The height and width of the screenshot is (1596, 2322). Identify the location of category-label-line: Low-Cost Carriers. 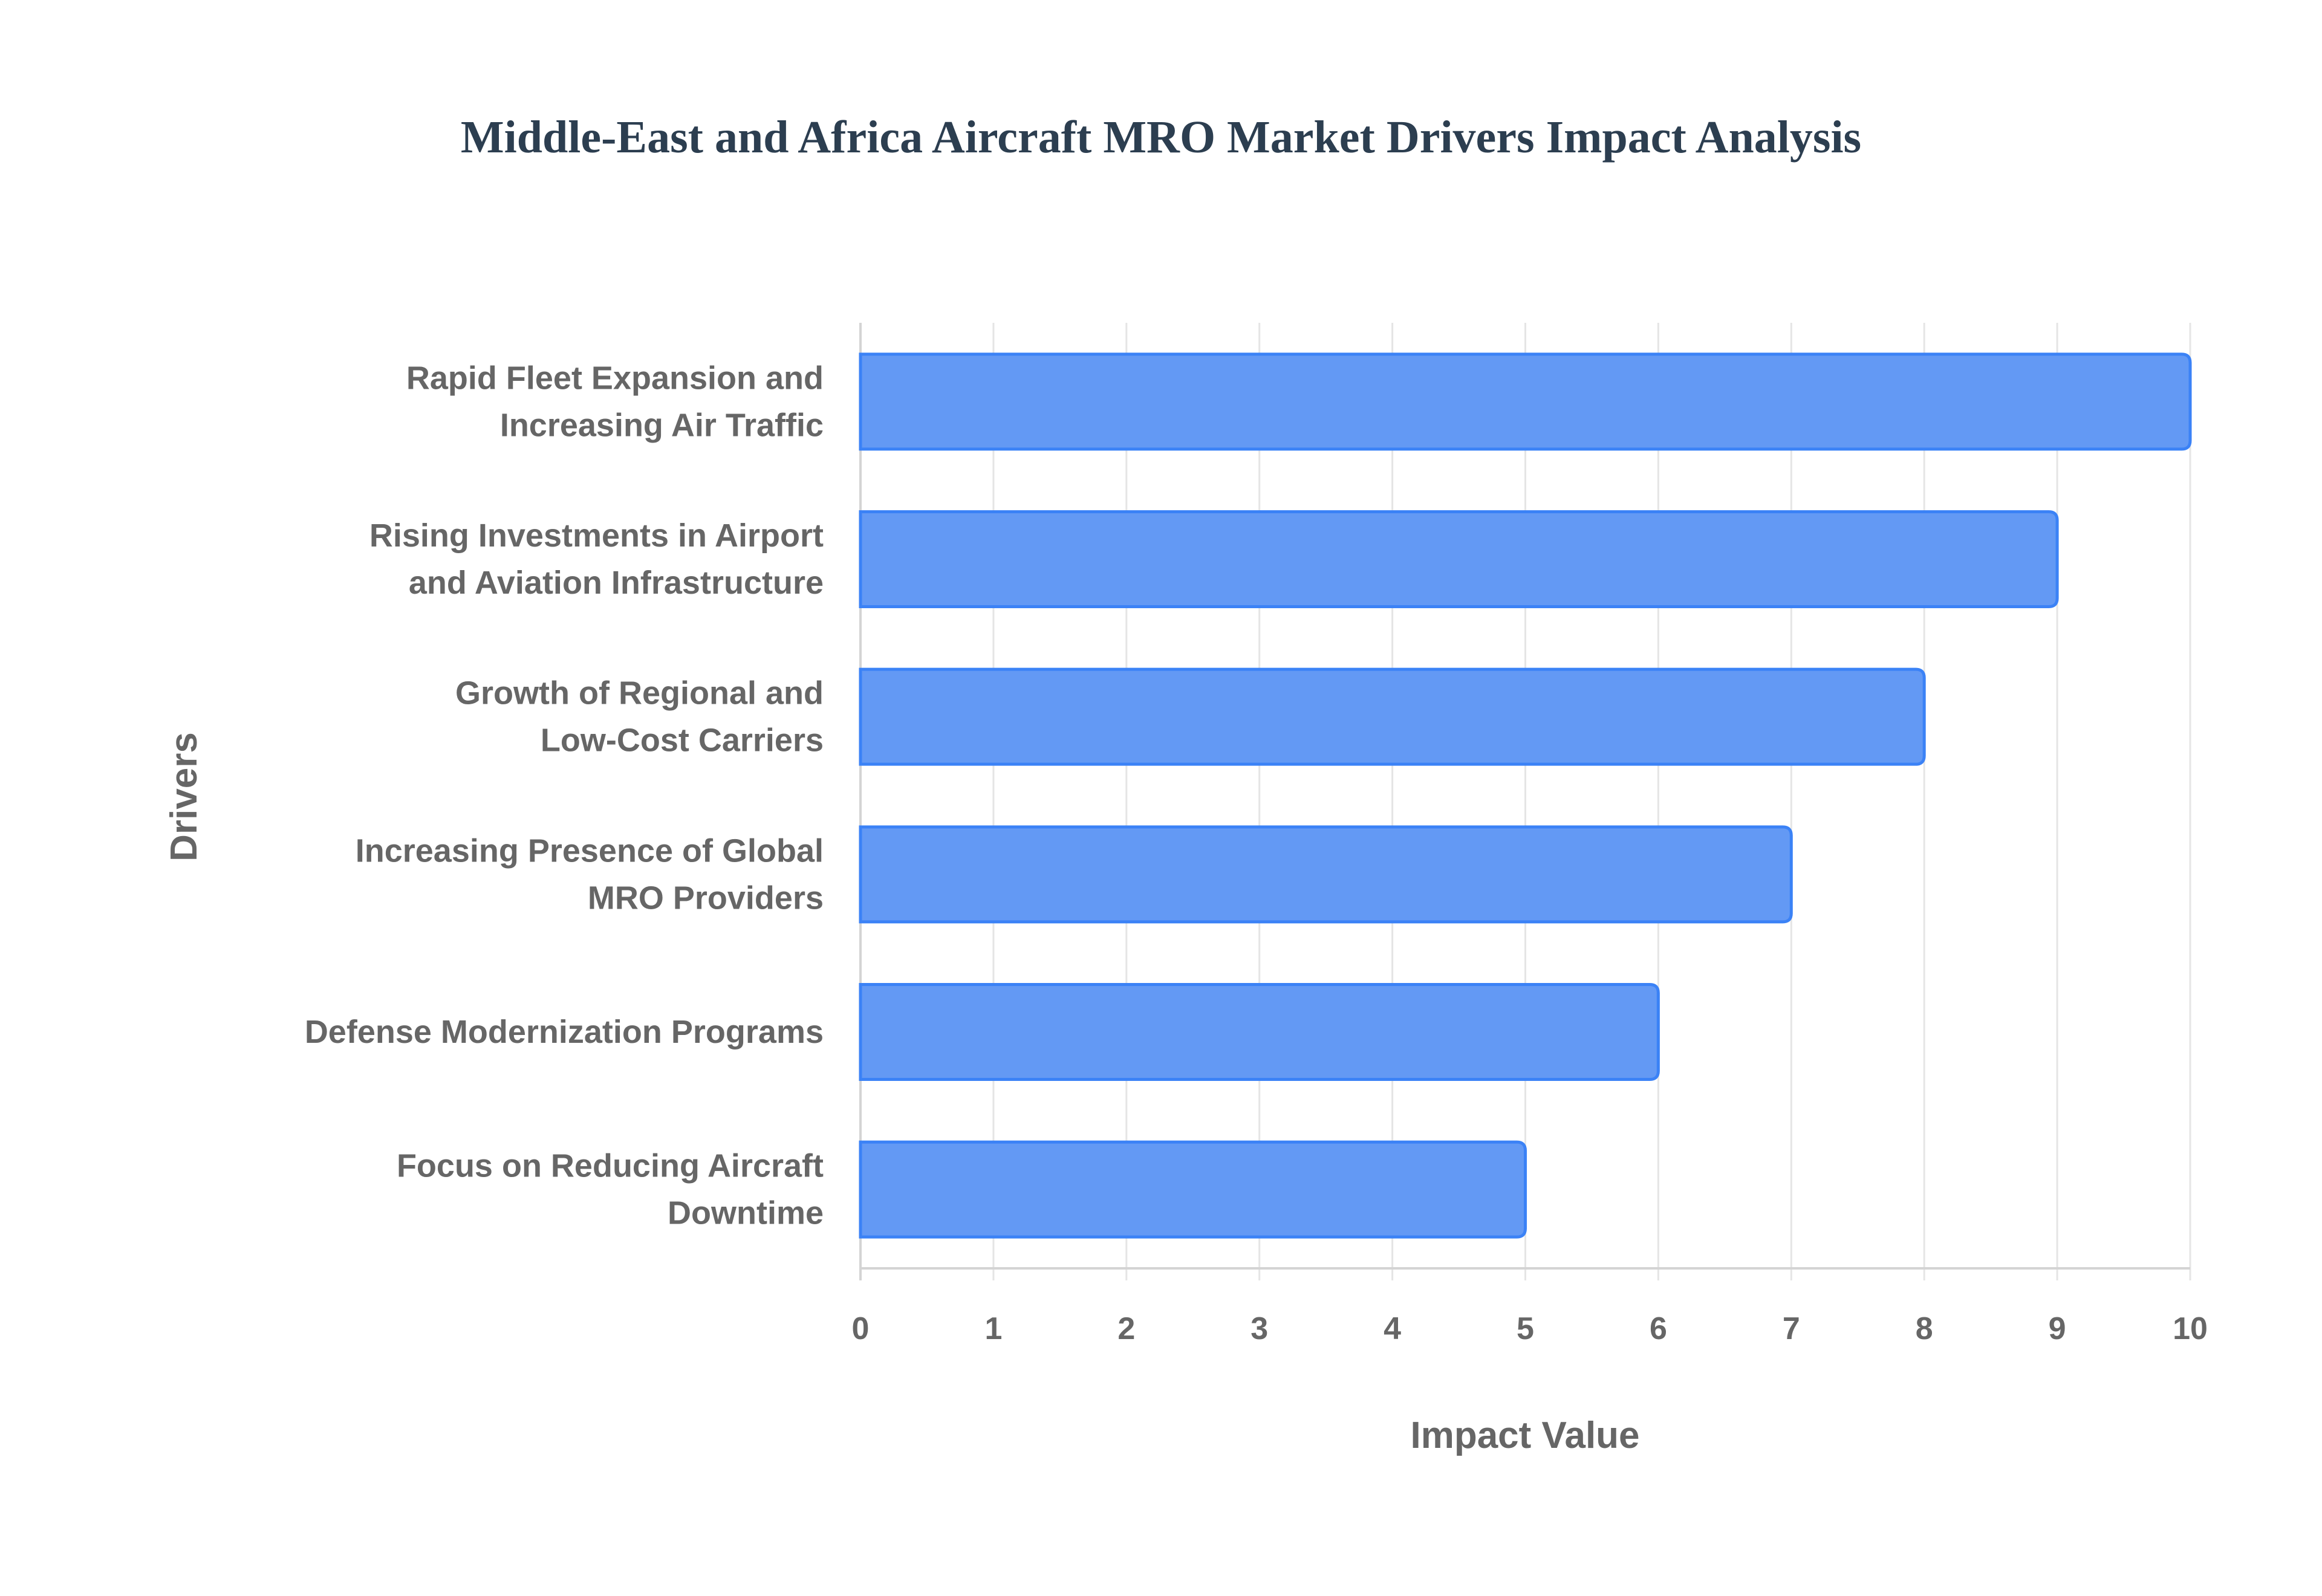
(682, 740).